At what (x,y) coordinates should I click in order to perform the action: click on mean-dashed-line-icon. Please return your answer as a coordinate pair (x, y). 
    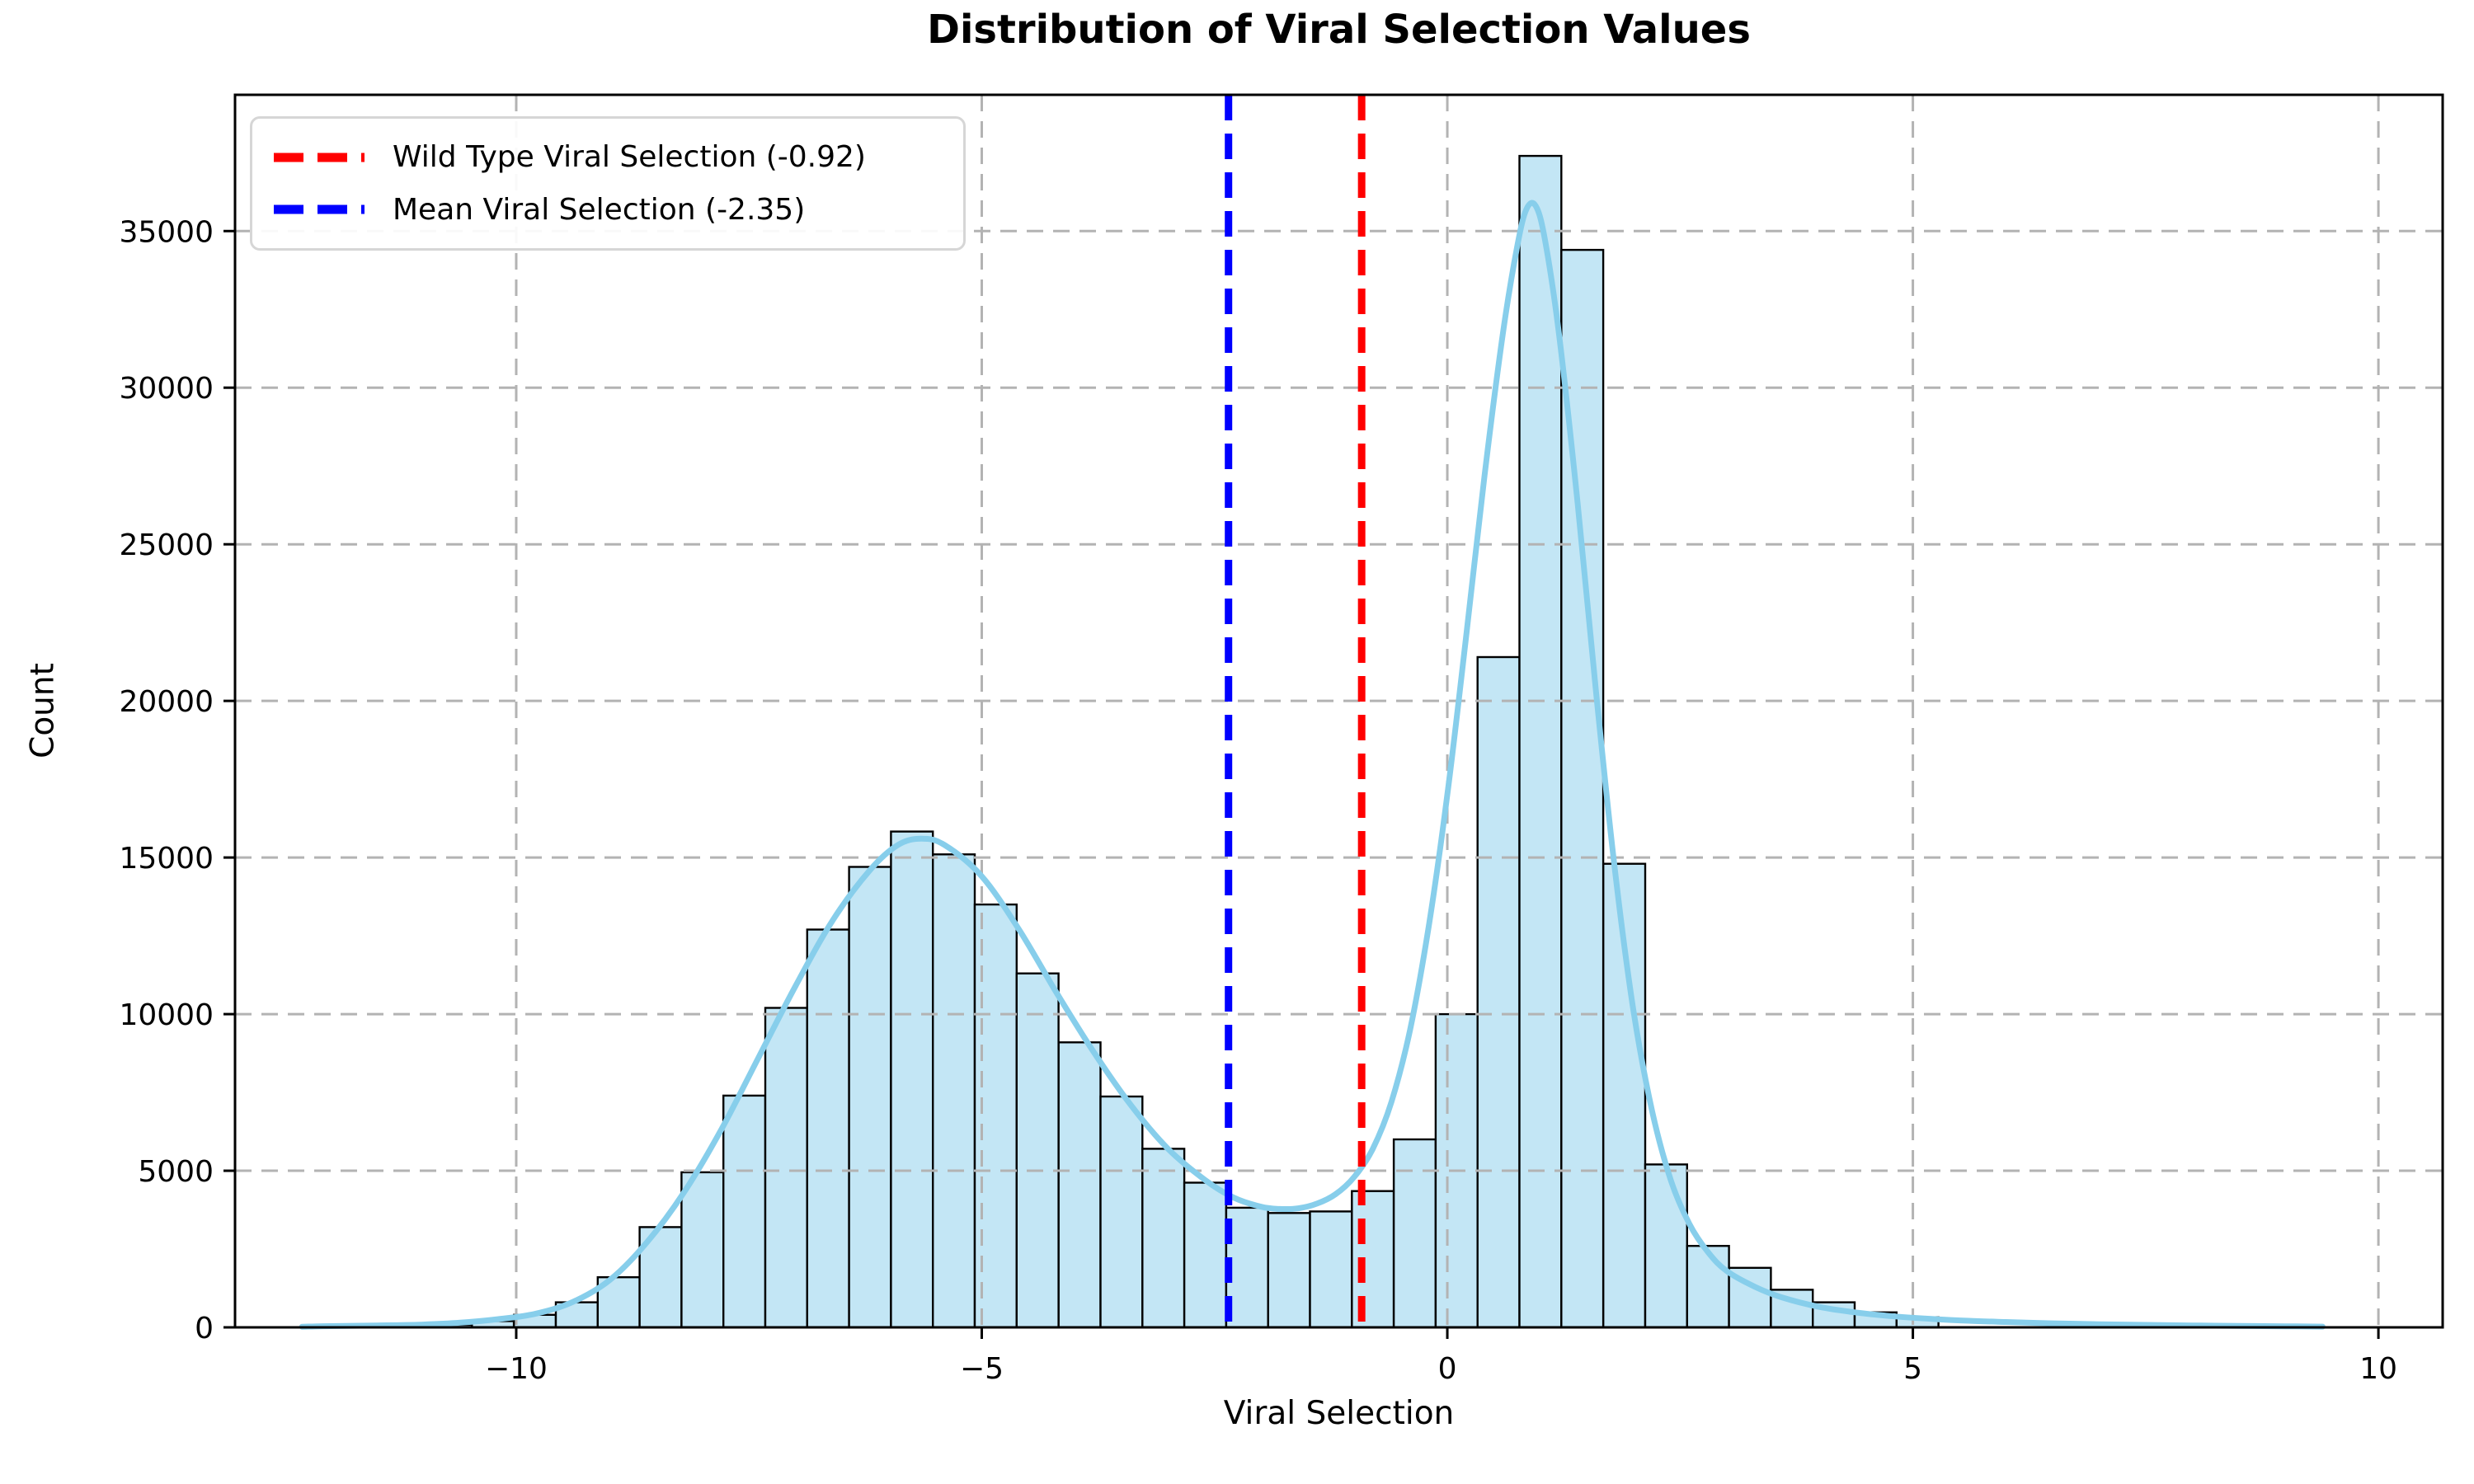
    Looking at the image, I should click on (319, 209).